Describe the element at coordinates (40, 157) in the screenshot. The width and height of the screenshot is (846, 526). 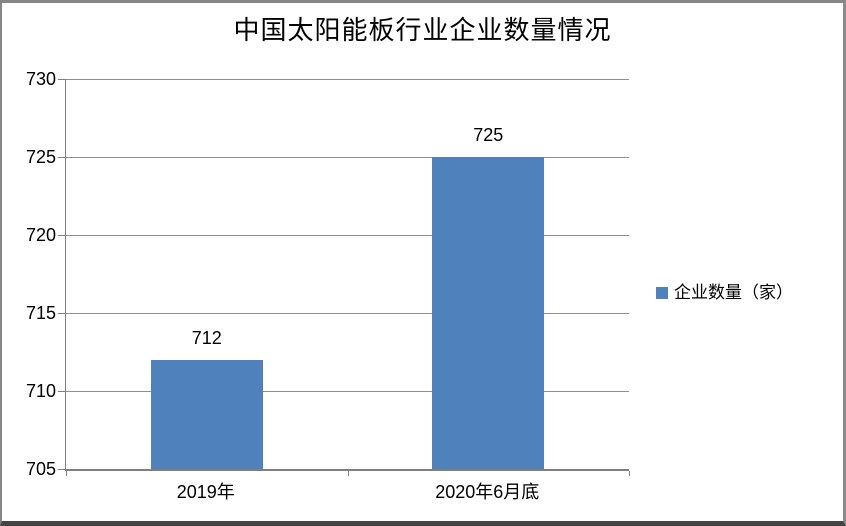
I see `y-axis-tick-label: 725` at that location.